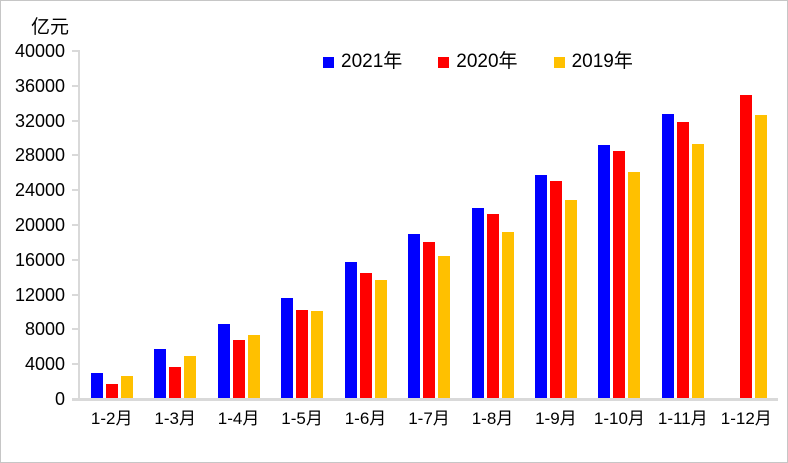  What do you see at coordinates (44, 329) in the screenshot?
I see `y-tick-label: 8000` at bounding box center [44, 329].